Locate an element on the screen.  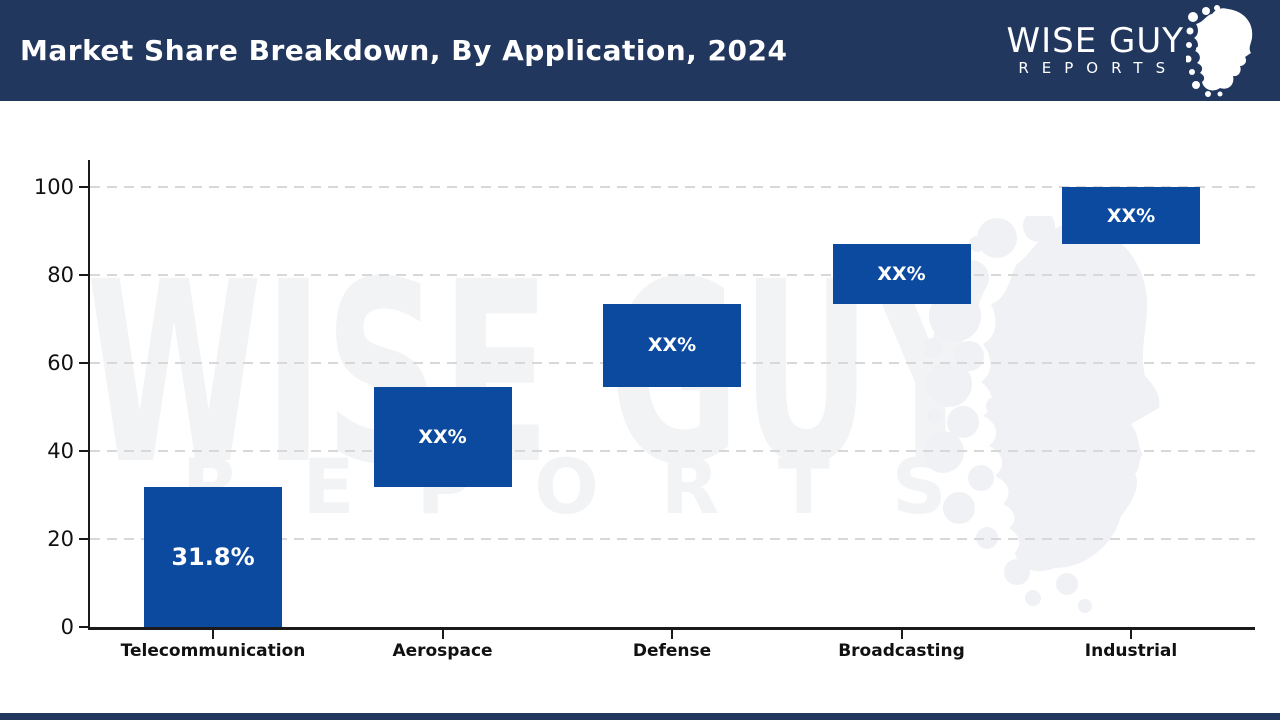
logo-text: WISE GUY REPORTS is located at coordinates (1095, 49).